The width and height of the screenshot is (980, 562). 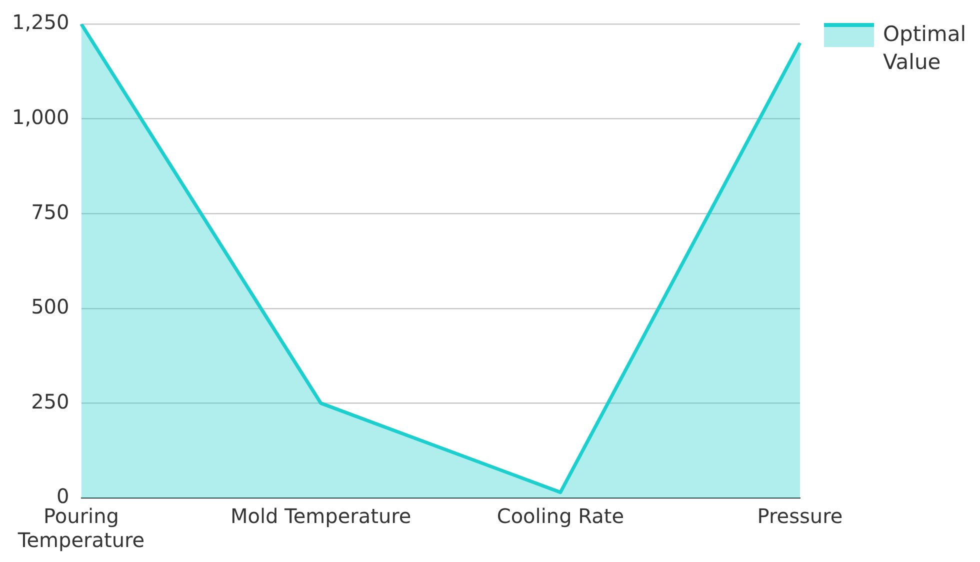 I want to click on x-tick-label: Pressure, so click(x=800, y=516).